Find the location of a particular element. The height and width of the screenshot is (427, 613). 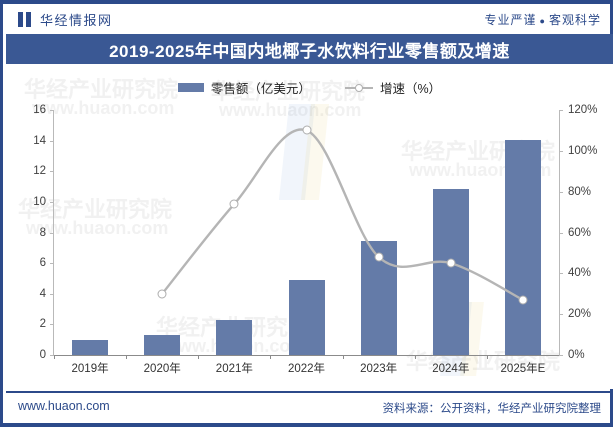

brand-bar: 华经情报网 专业严谨 ● 客观科学 is located at coordinates (309, 20).